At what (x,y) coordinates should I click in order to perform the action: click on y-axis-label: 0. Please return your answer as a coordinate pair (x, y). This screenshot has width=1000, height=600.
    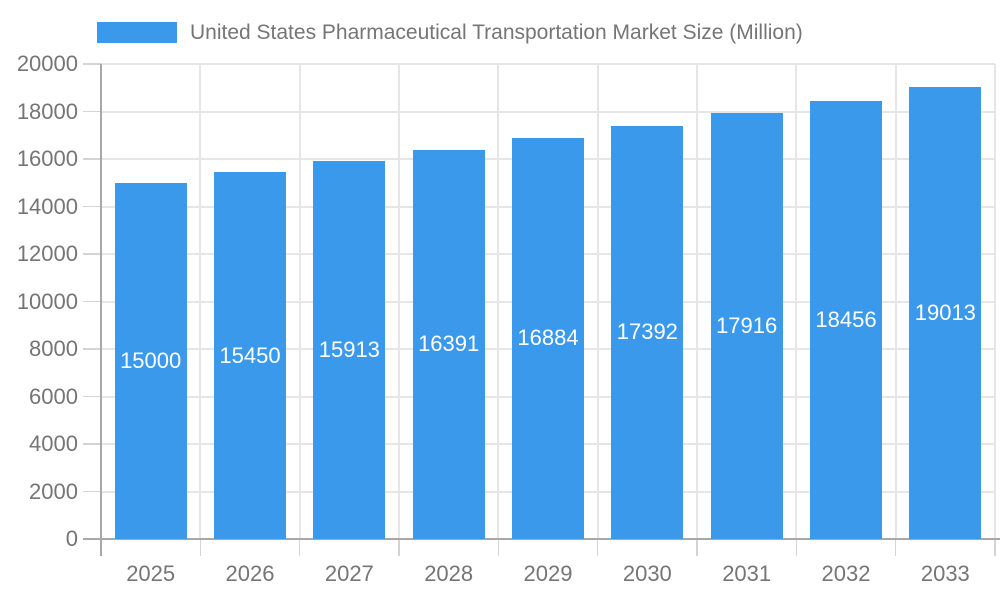
    Looking at the image, I should click on (71, 538).